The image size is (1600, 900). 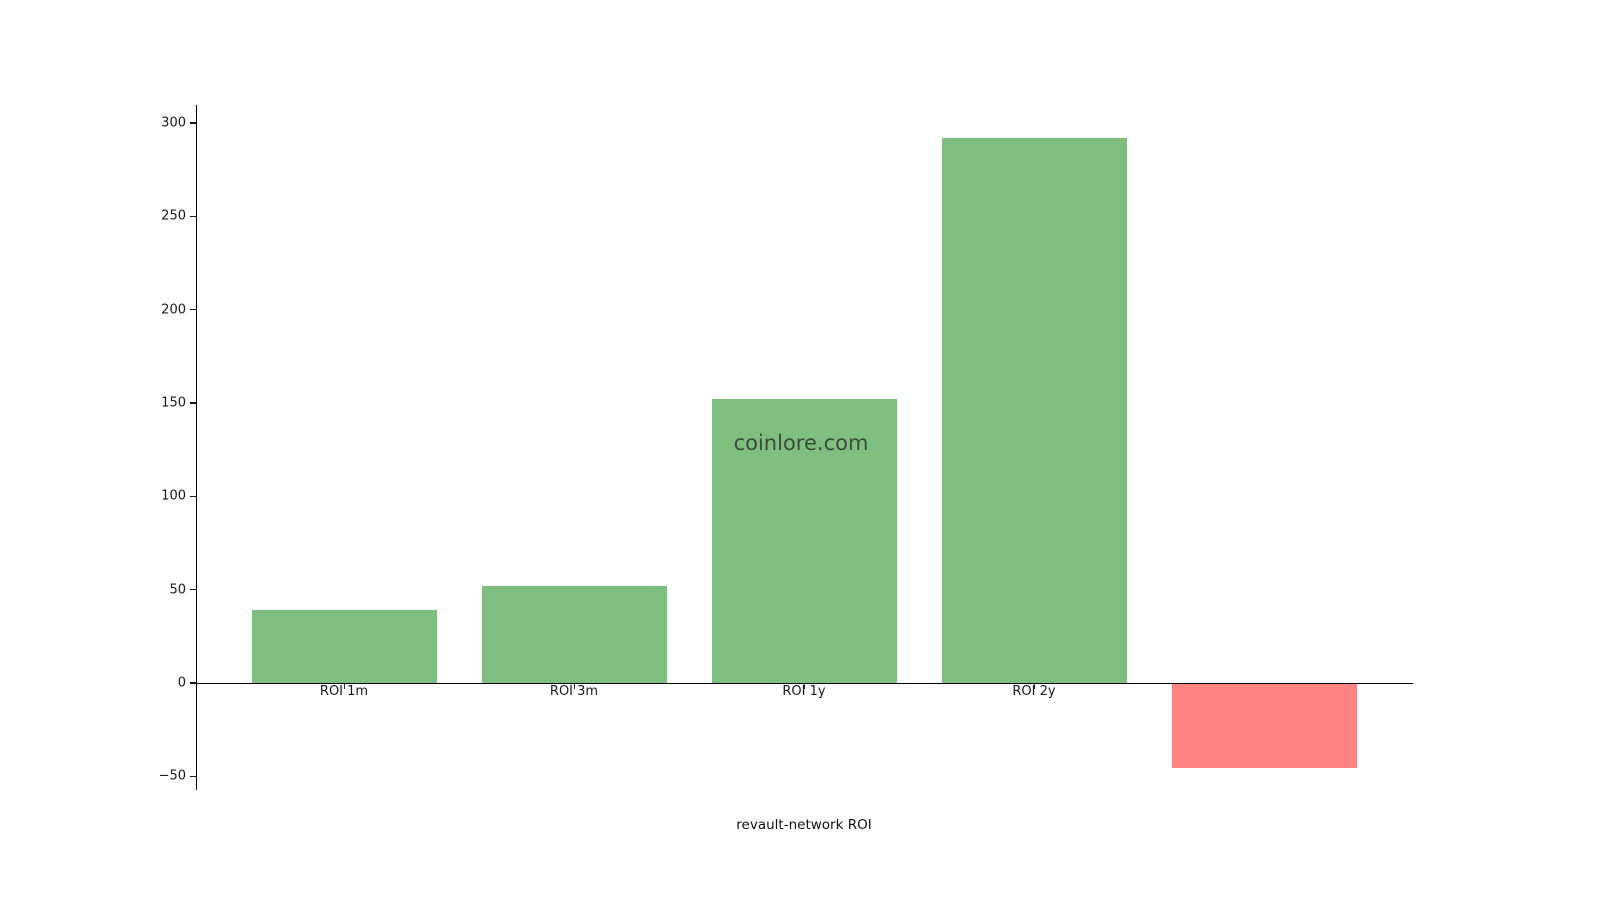 What do you see at coordinates (574, 691) in the screenshot?
I see `x-tick-label: ROI 3m` at bounding box center [574, 691].